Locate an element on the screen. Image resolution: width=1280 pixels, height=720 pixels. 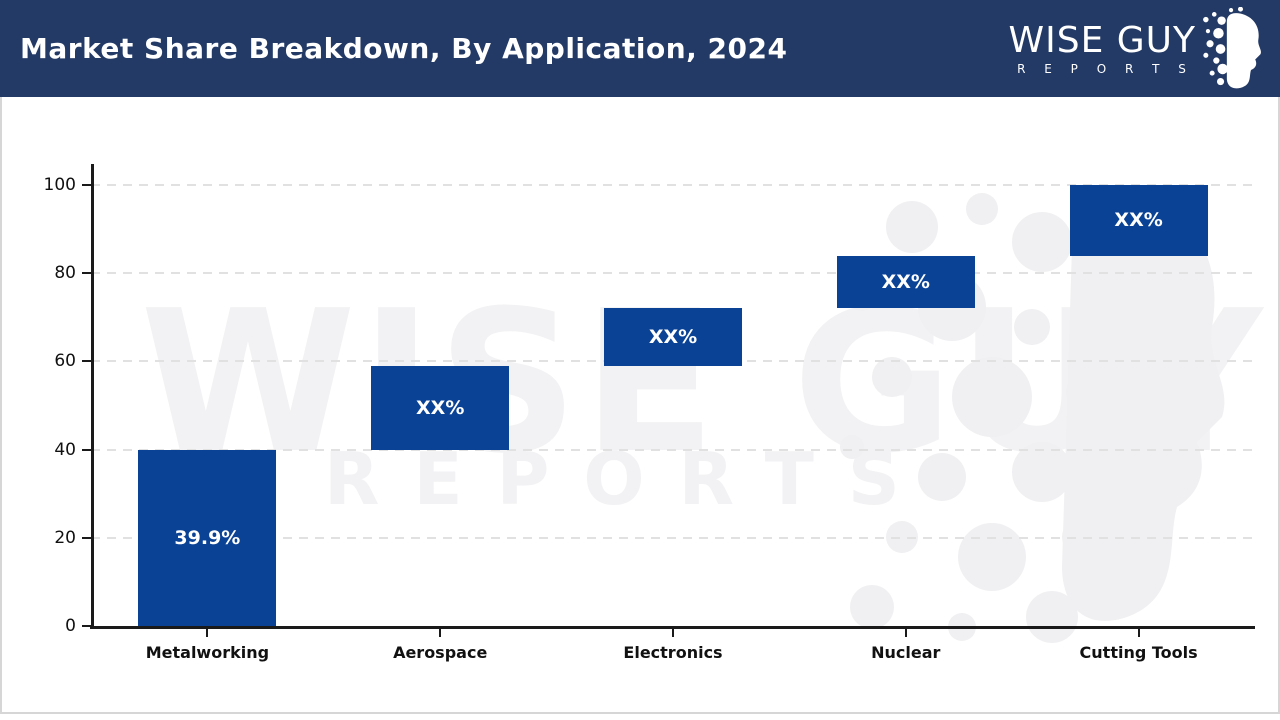
bar-electronics is located at coordinates (673, 337).